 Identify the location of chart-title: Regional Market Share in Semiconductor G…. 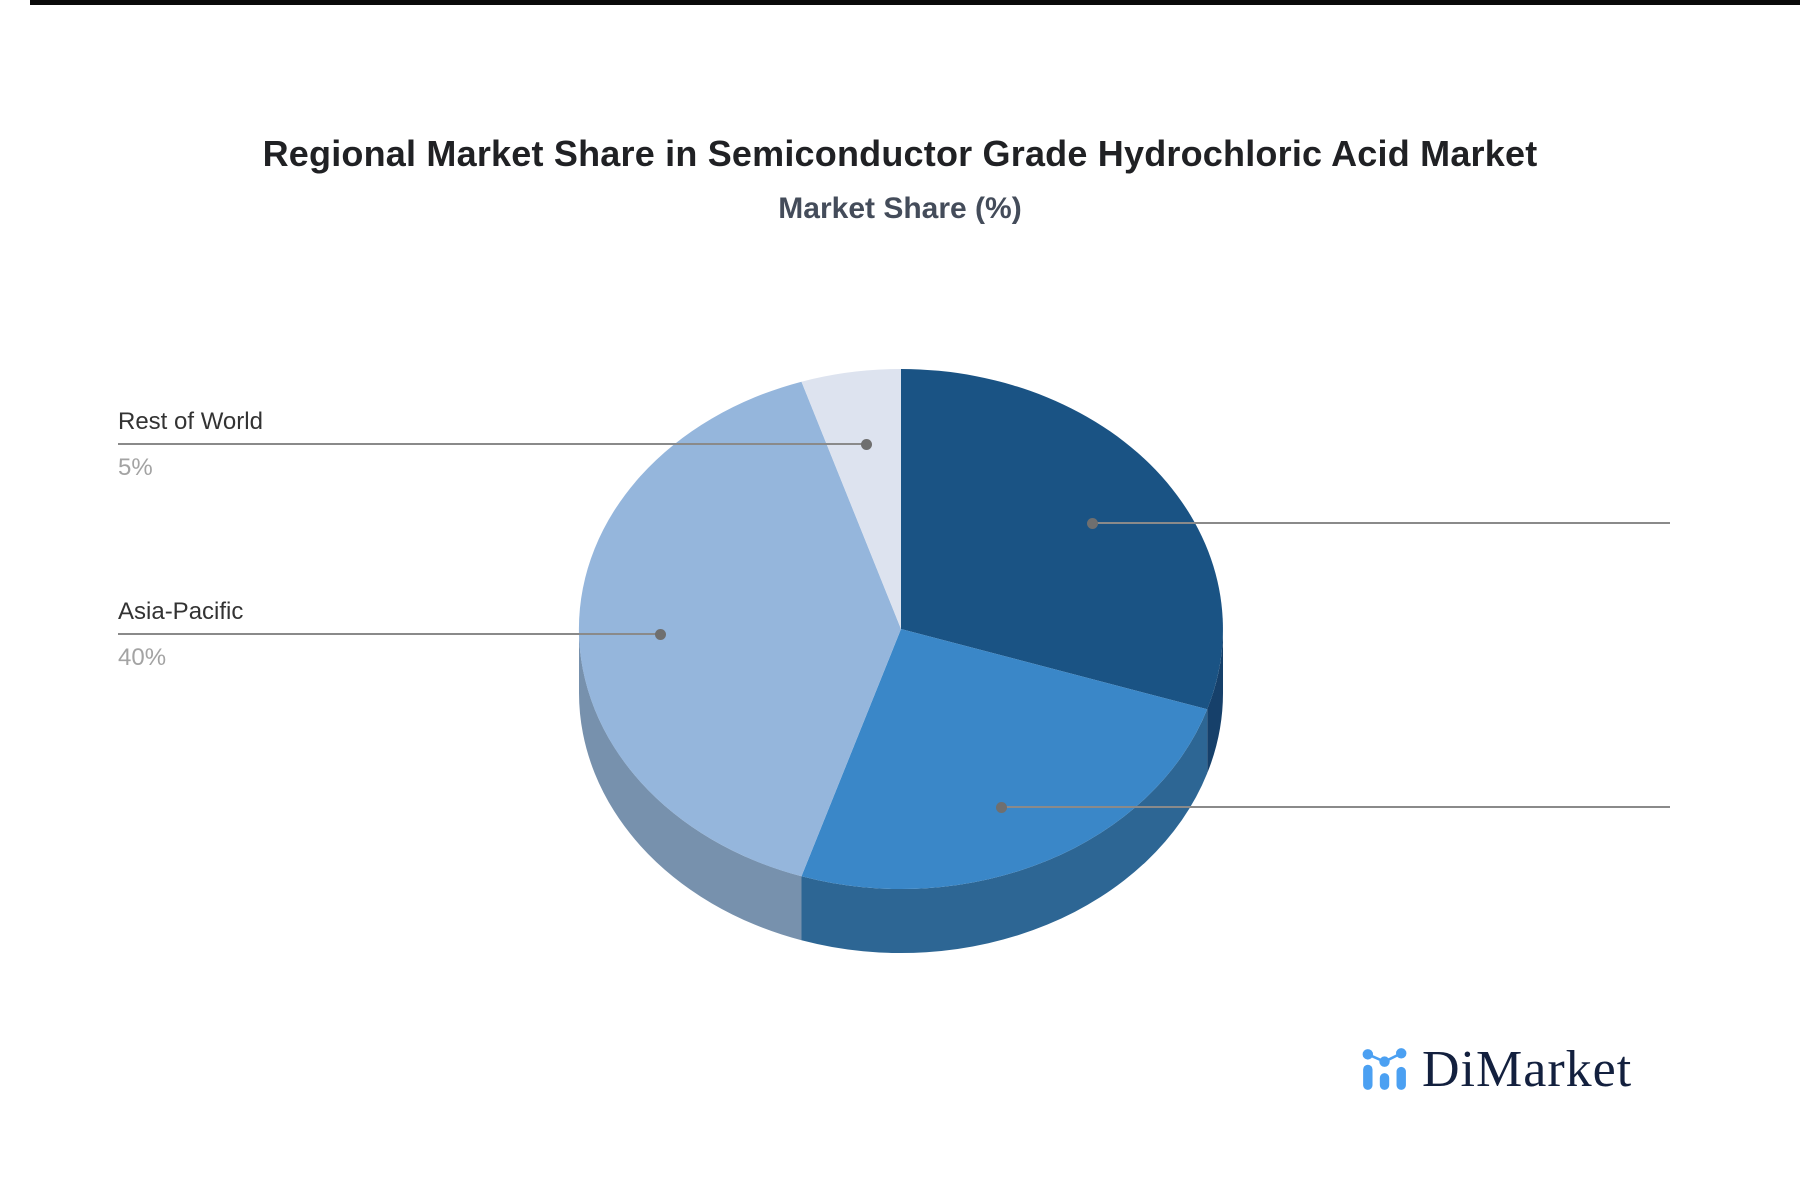
(900, 153).